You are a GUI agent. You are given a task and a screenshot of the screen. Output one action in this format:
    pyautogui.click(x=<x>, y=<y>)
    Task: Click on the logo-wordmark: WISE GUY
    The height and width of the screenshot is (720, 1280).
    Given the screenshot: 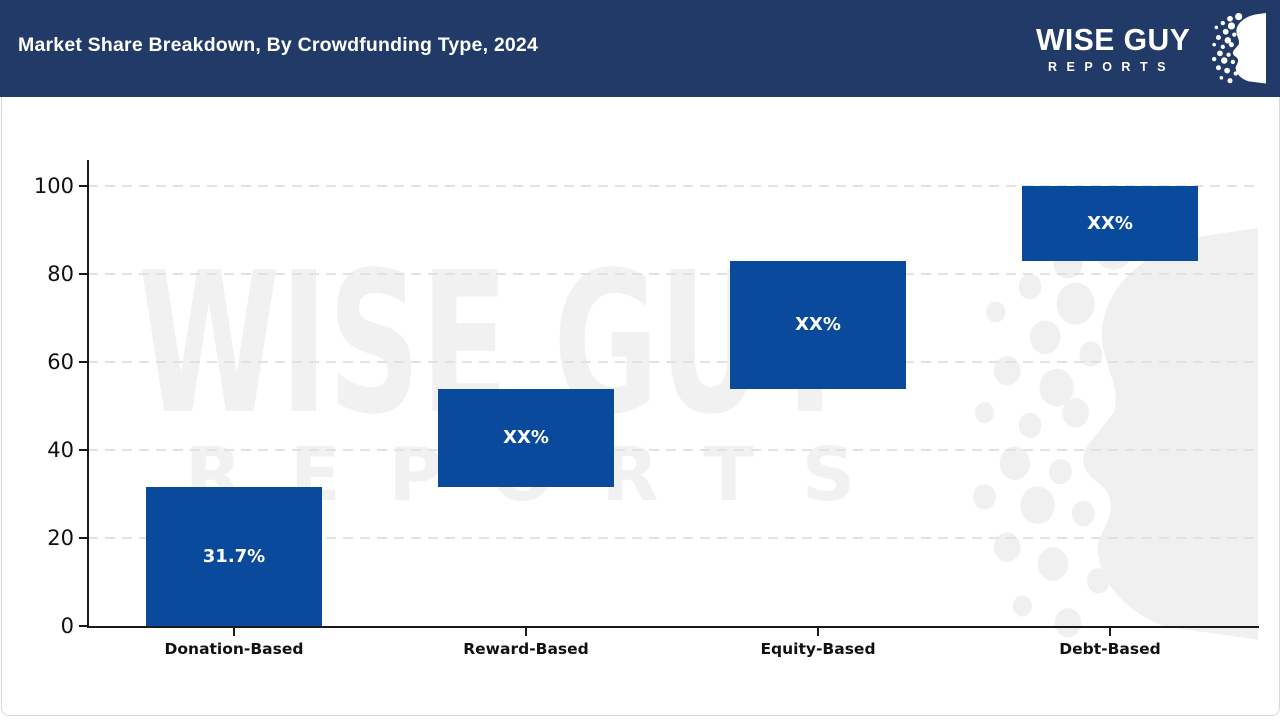 What is the action you would take?
    pyautogui.click(x=1113, y=39)
    